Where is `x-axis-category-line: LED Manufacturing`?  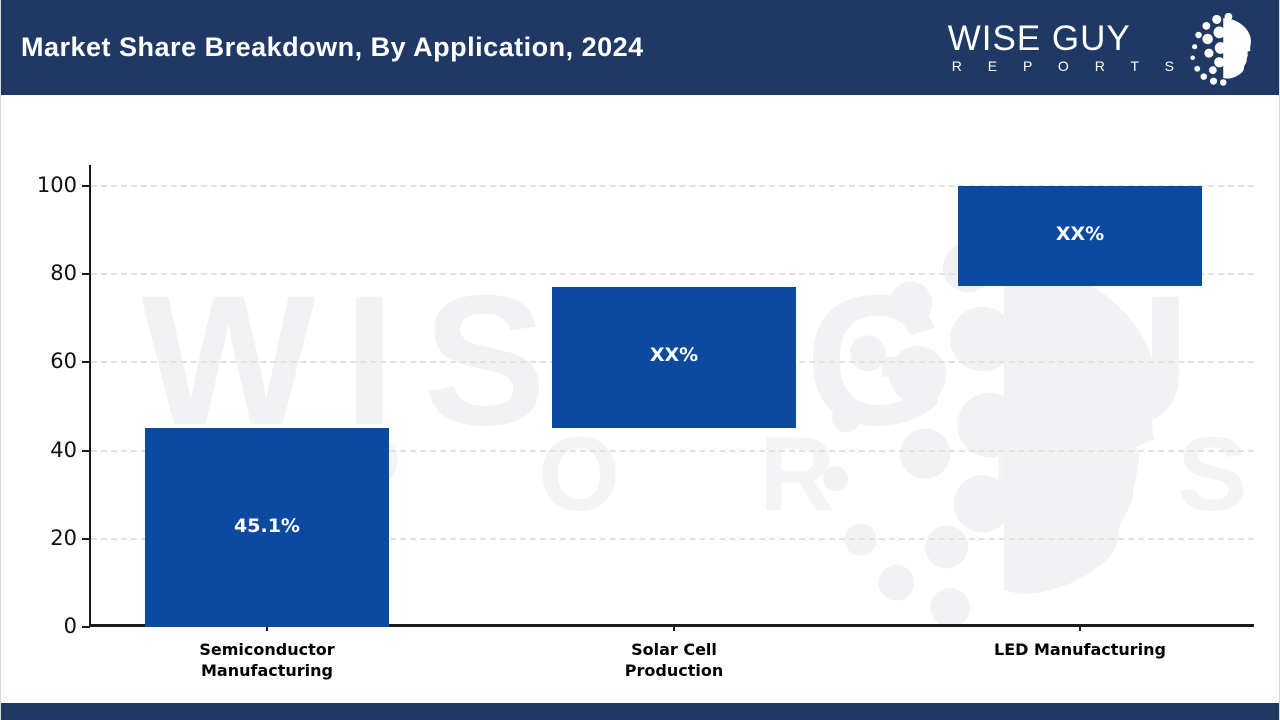
x-axis-category-line: LED Manufacturing is located at coordinates (1080, 649).